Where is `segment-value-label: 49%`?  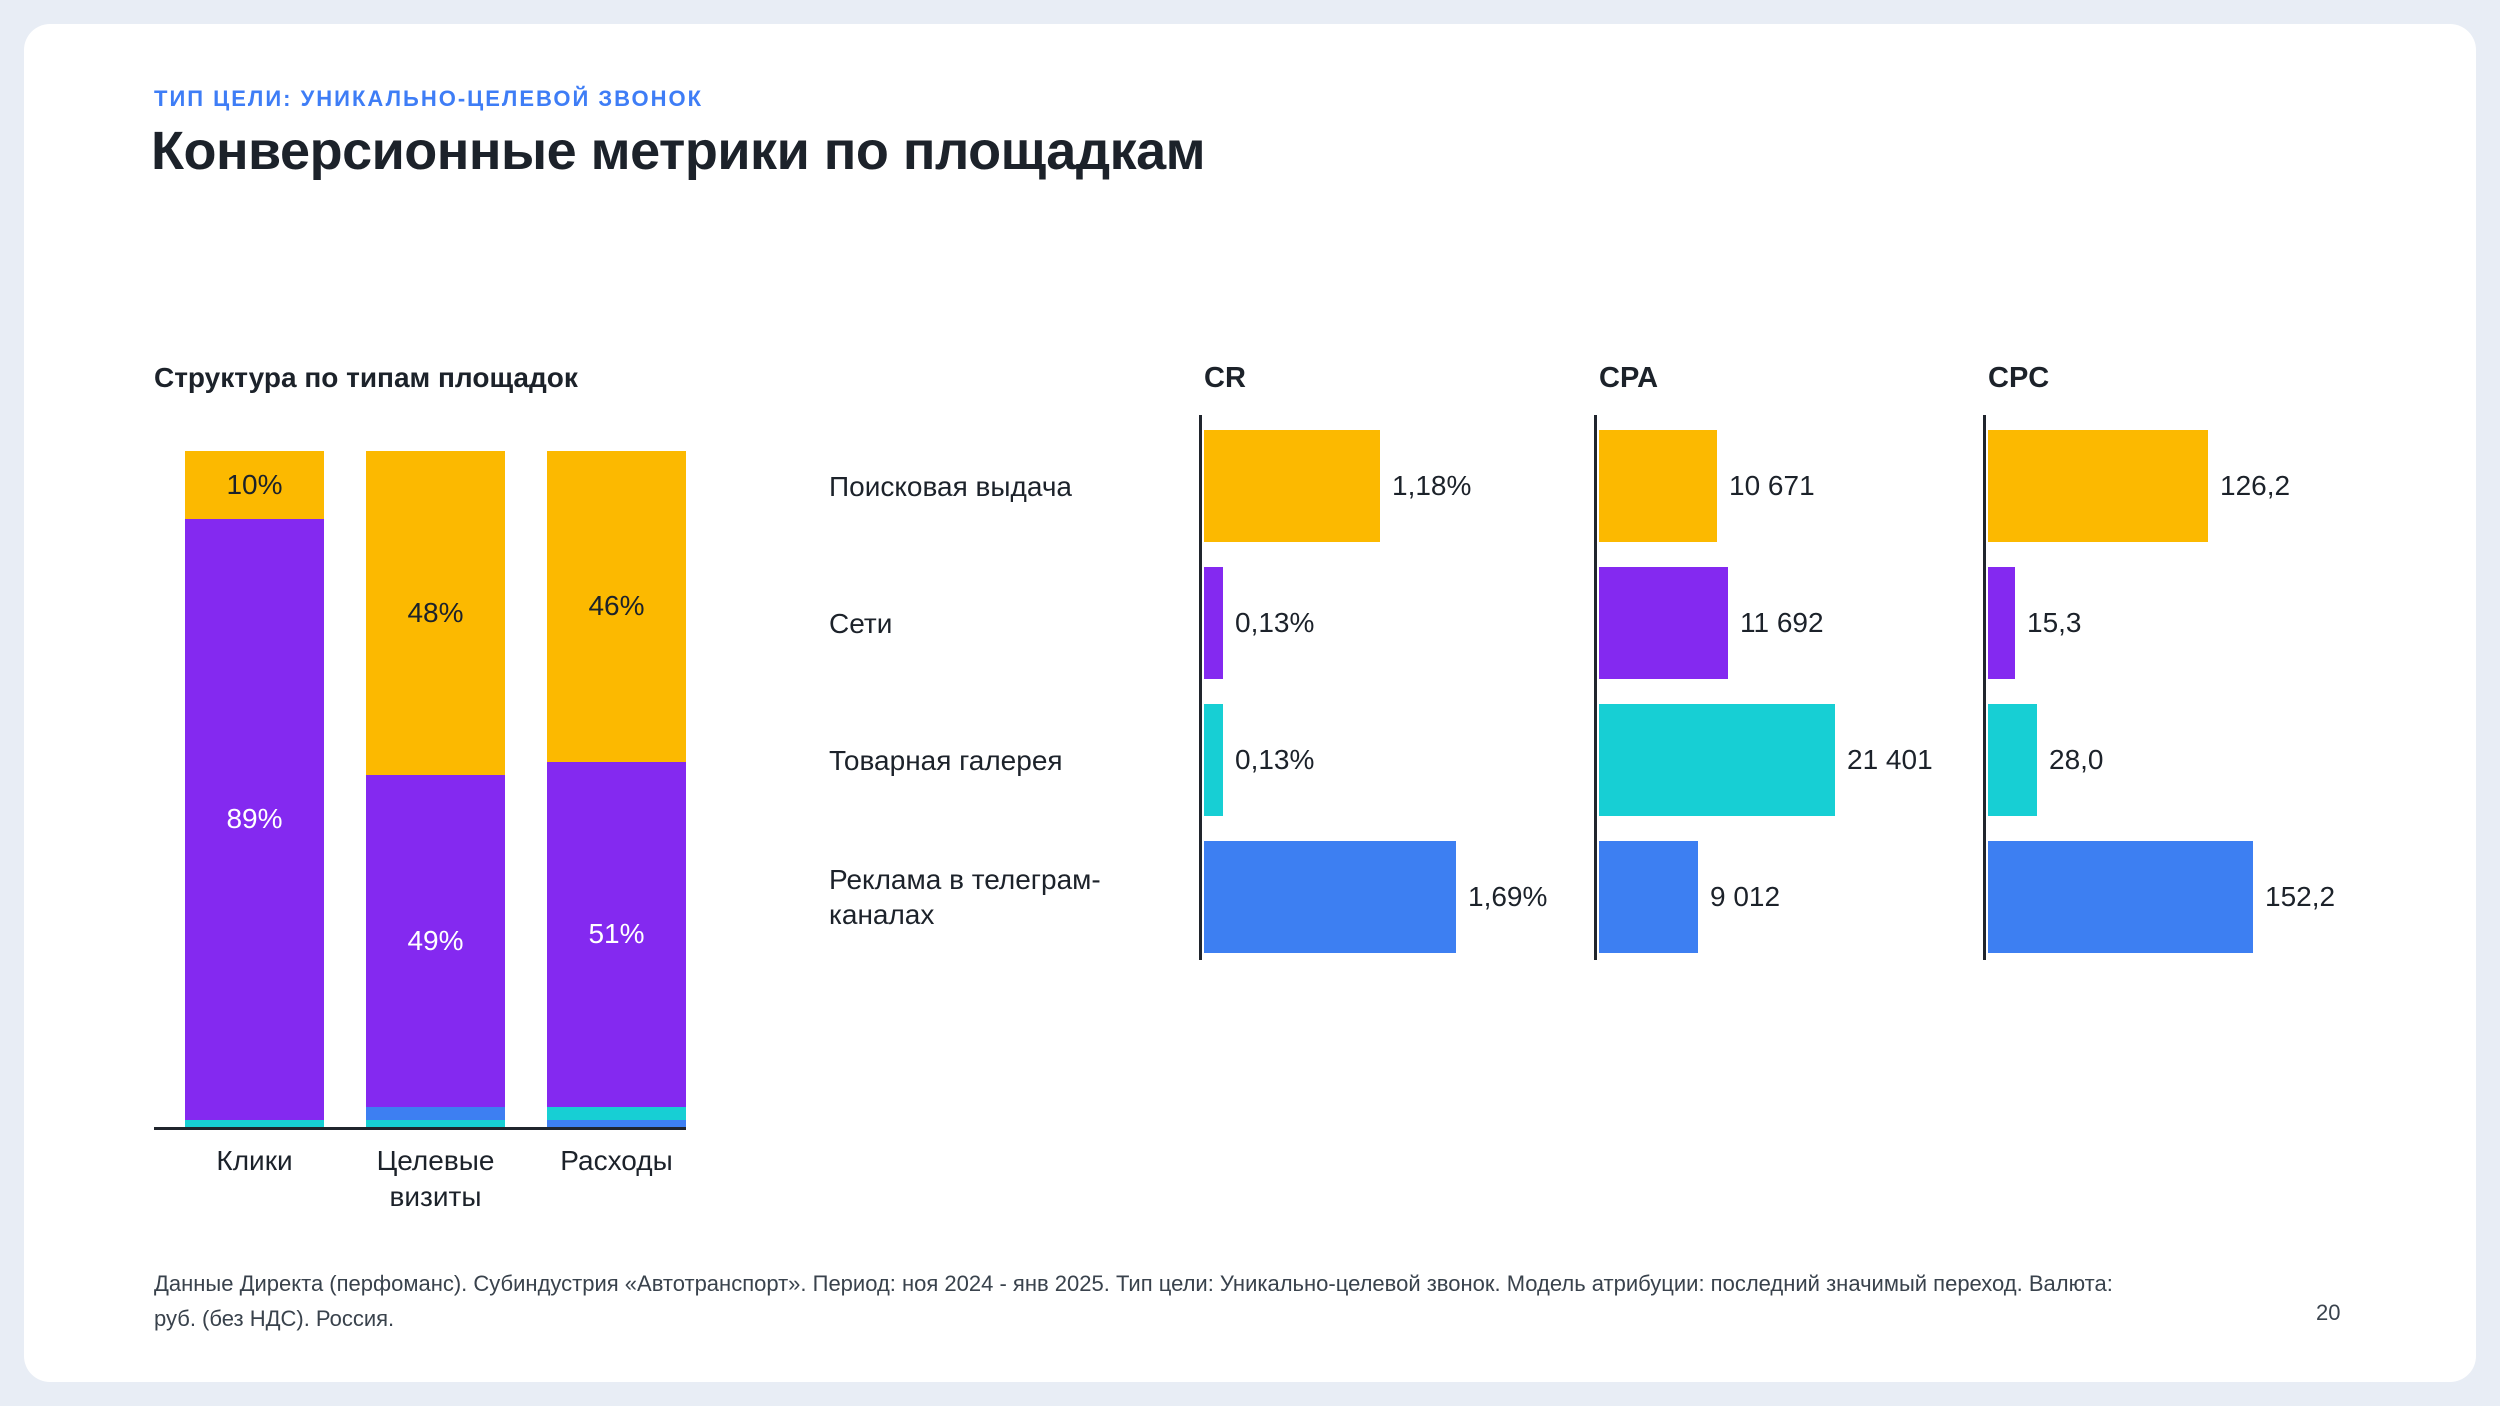 segment-value-label: 49% is located at coordinates (435, 941).